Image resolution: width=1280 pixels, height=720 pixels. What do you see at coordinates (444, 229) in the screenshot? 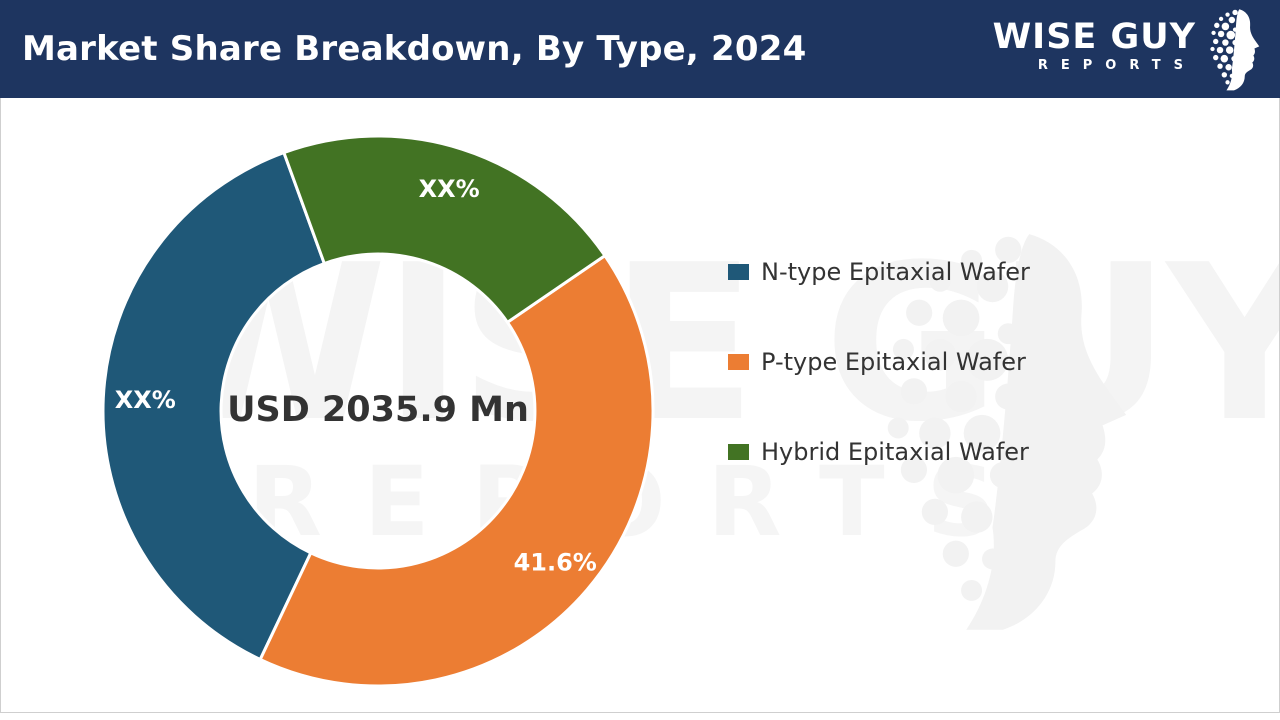
I see `donut-segment-hybrid-epitaxial-wafer` at bounding box center [444, 229].